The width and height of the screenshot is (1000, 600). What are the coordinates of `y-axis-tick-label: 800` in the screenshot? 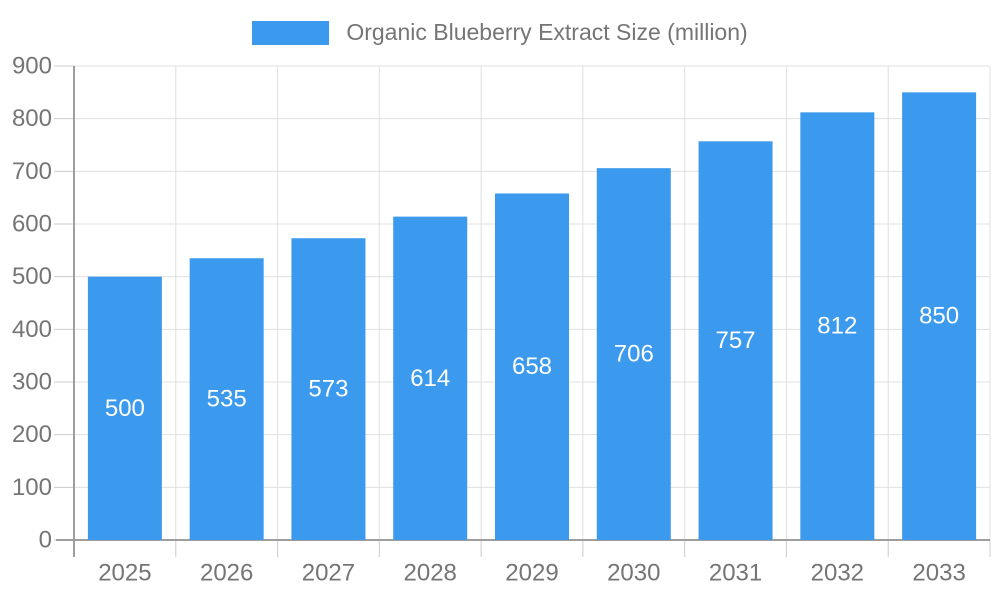 It's located at (32, 118).